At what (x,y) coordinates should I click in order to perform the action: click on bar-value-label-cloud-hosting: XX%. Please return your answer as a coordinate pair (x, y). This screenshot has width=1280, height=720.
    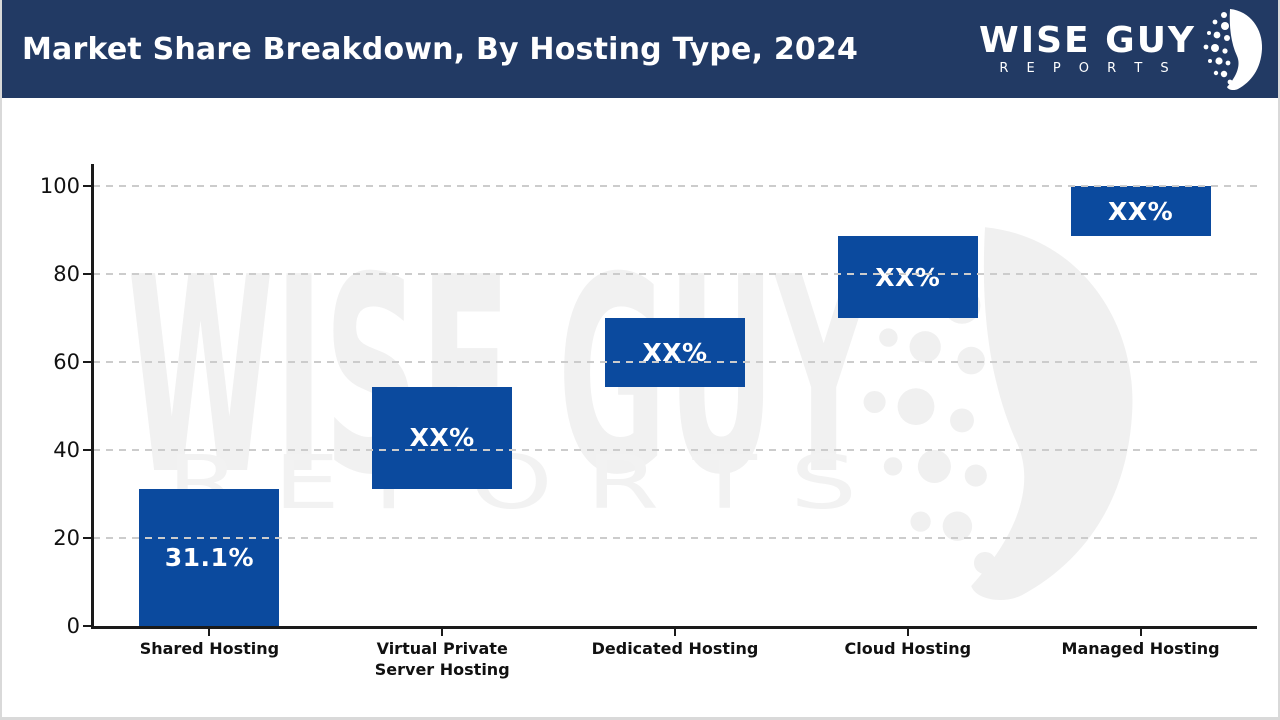
    Looking at the image, I should click on (908, 277).